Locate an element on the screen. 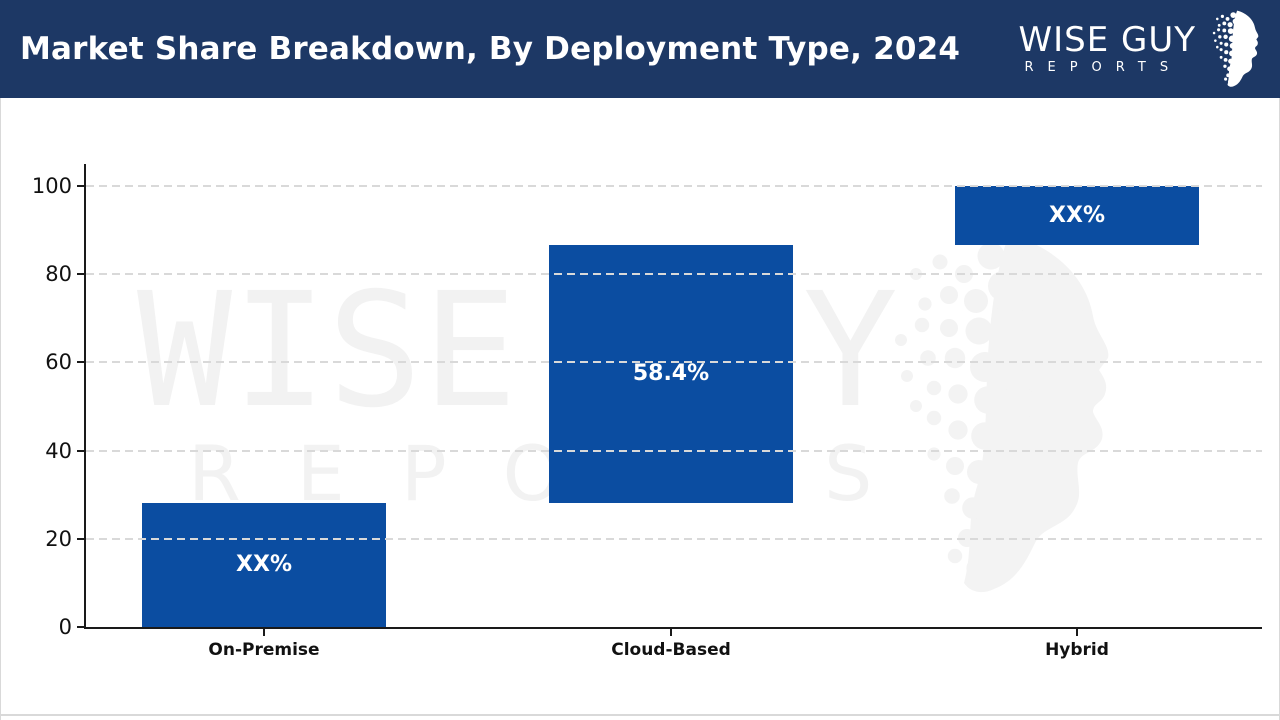 The image size is (1280, 720). x-tick-label: On-Premise is located at coordinates (264, 650).